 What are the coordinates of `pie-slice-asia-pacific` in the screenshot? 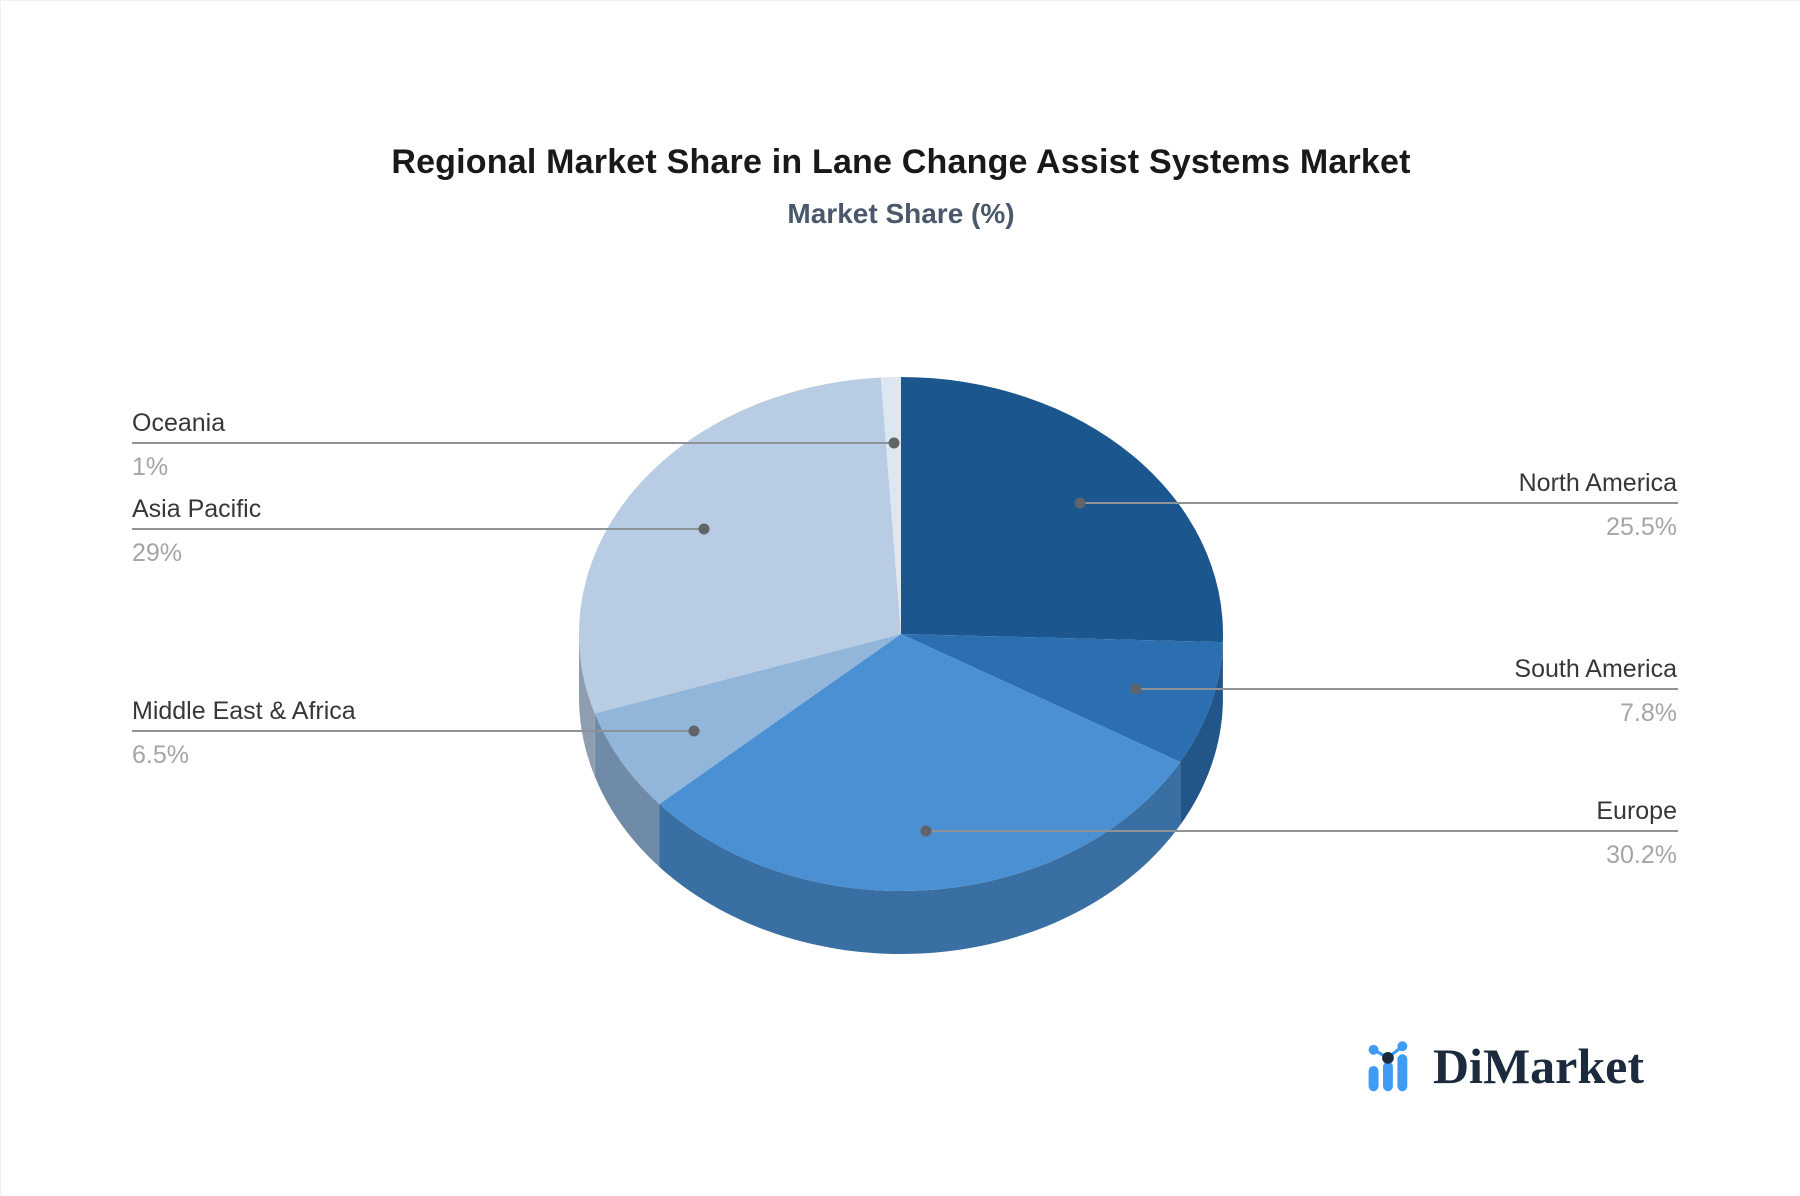 It's located at (740, 545).